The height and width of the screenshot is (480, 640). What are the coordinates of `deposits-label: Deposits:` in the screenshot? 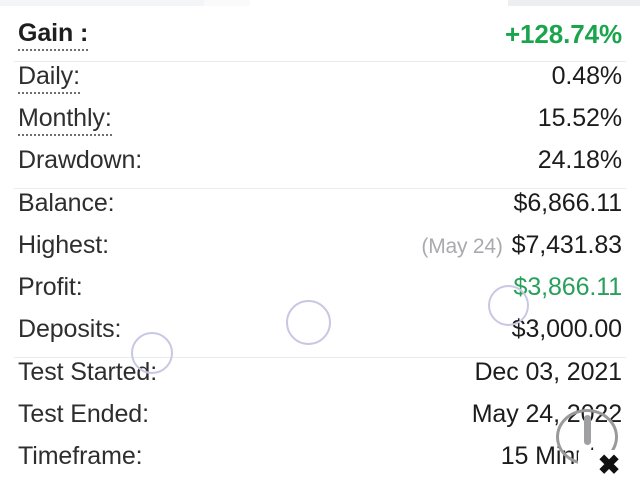 It's located at (70, 329).